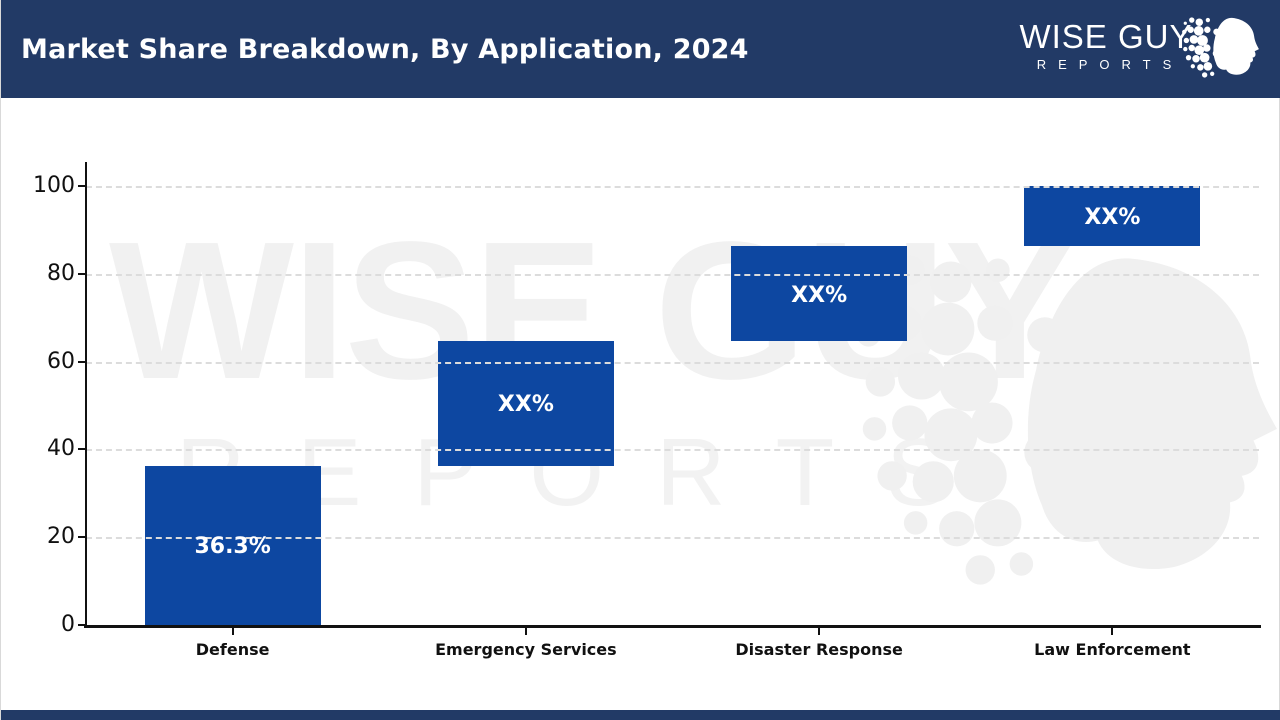  I want to click on brand-logo-line2: REPORTS, so click(1110, 64).